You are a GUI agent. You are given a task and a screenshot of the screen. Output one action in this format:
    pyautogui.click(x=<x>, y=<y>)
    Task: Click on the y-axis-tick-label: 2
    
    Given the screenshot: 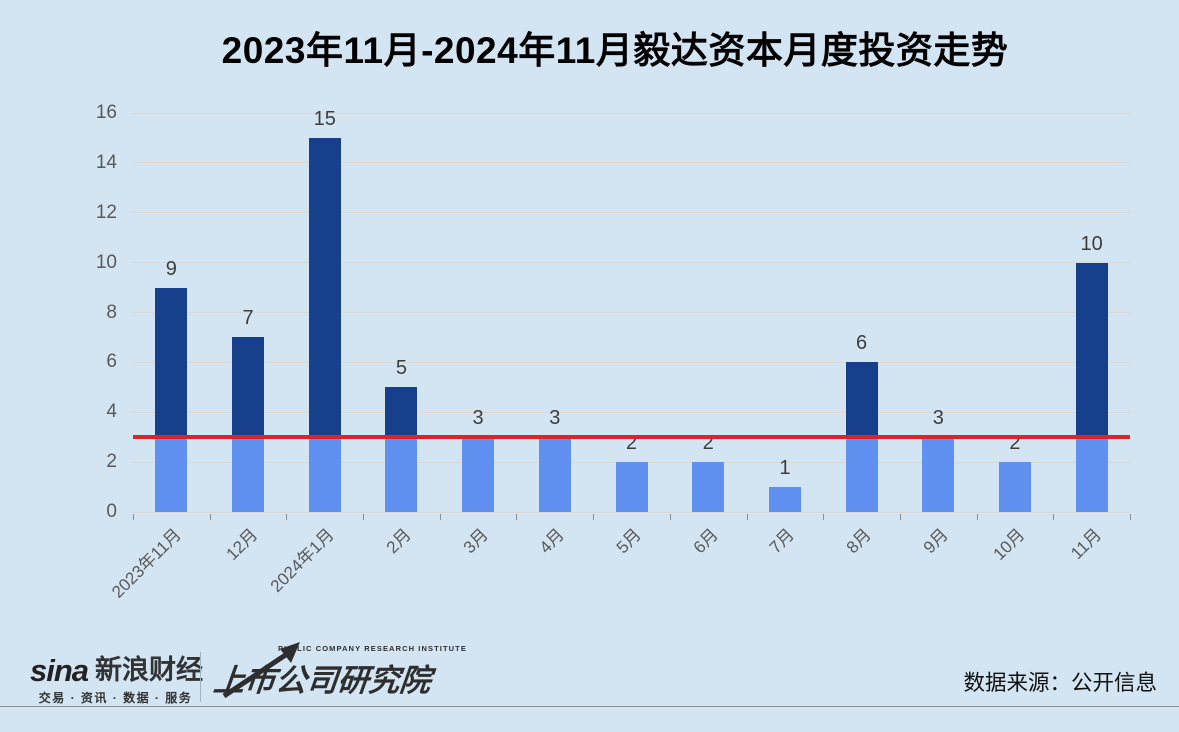 What is the action you would take?
    pyautogui.click(x=111, y=462)
    